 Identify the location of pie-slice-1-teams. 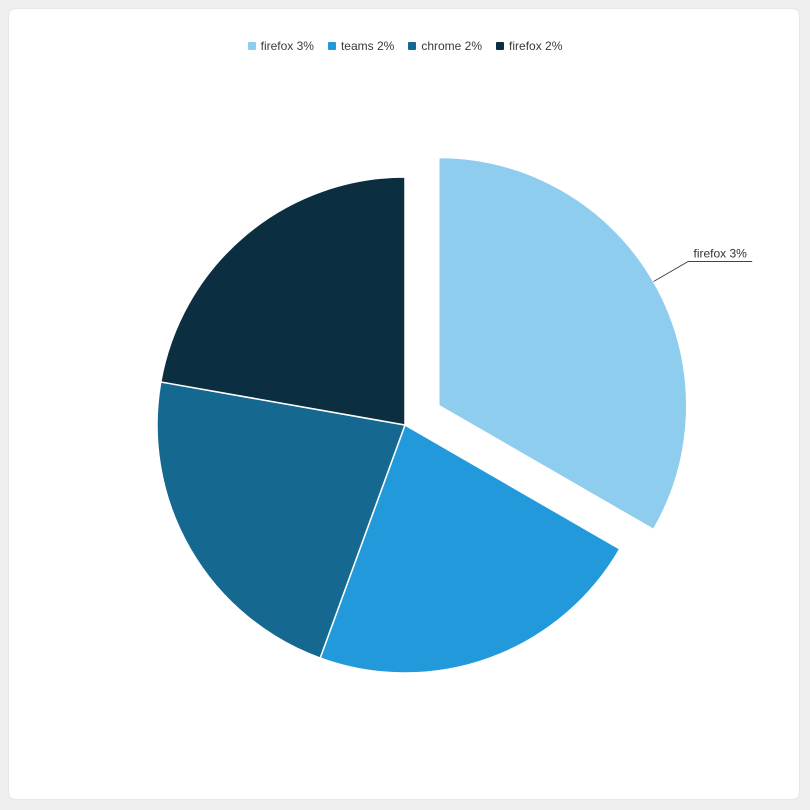
(470, 549).